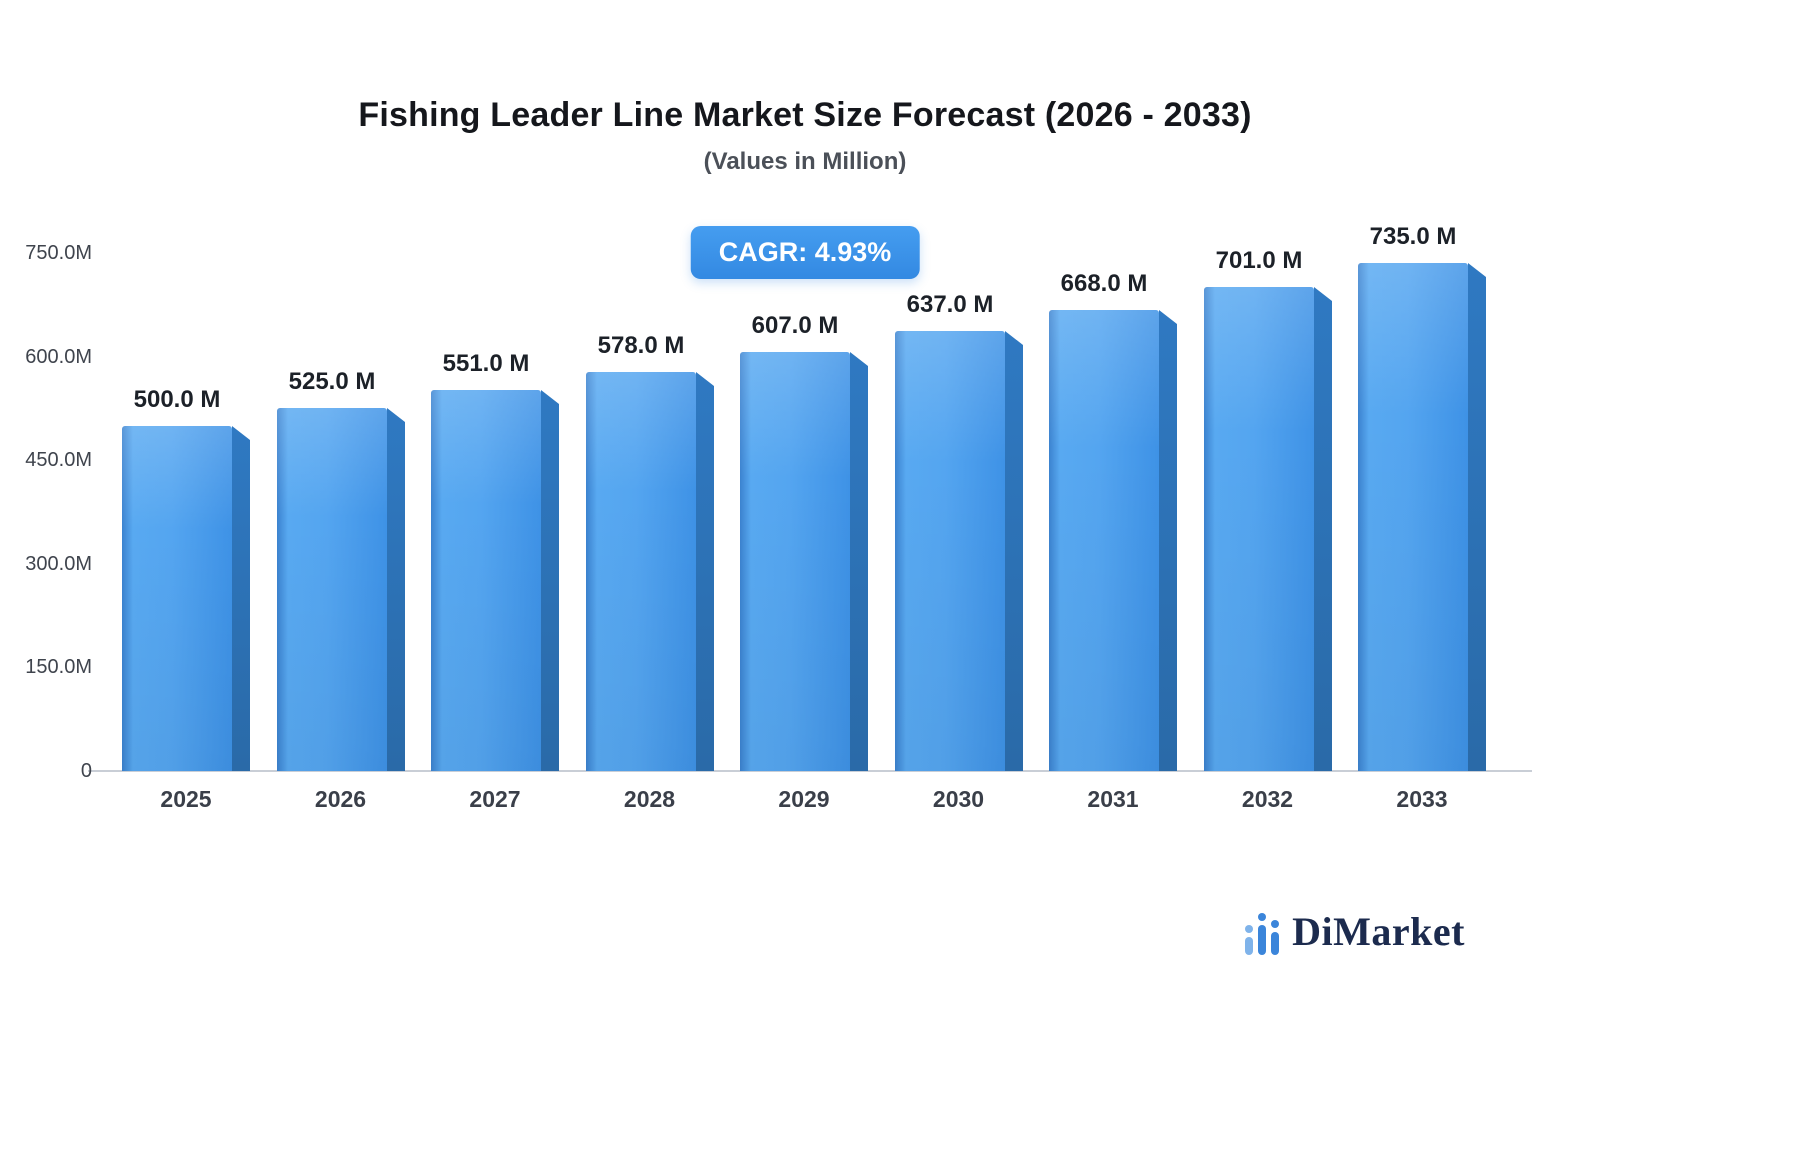 The height and width of the screenshot is (1156, 1800). Describe the element at coordinates (495, 799) in the screenshot. I see `x-axis-label: 2027` at that location.